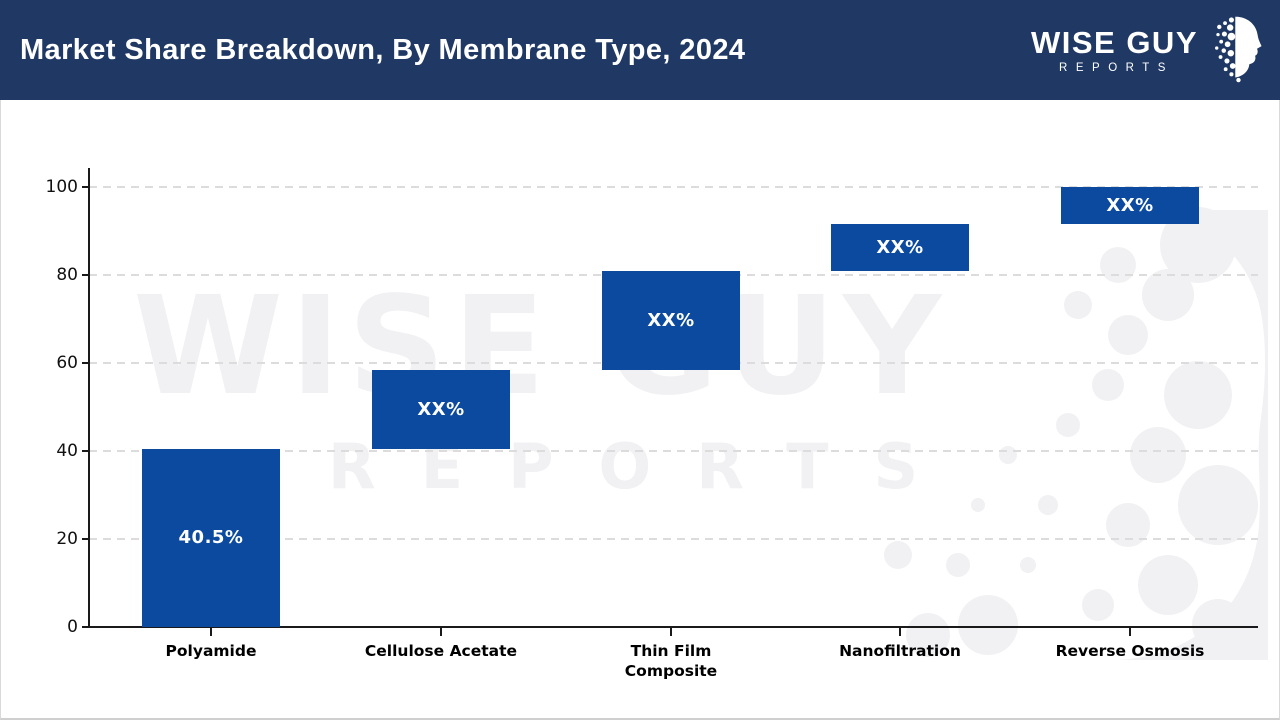 The width and height of the screenshot is (1280, 720). Describe the element at coordinates (211, 651) in the screenshot. I see `category-label-1: Polyamide` at that location.